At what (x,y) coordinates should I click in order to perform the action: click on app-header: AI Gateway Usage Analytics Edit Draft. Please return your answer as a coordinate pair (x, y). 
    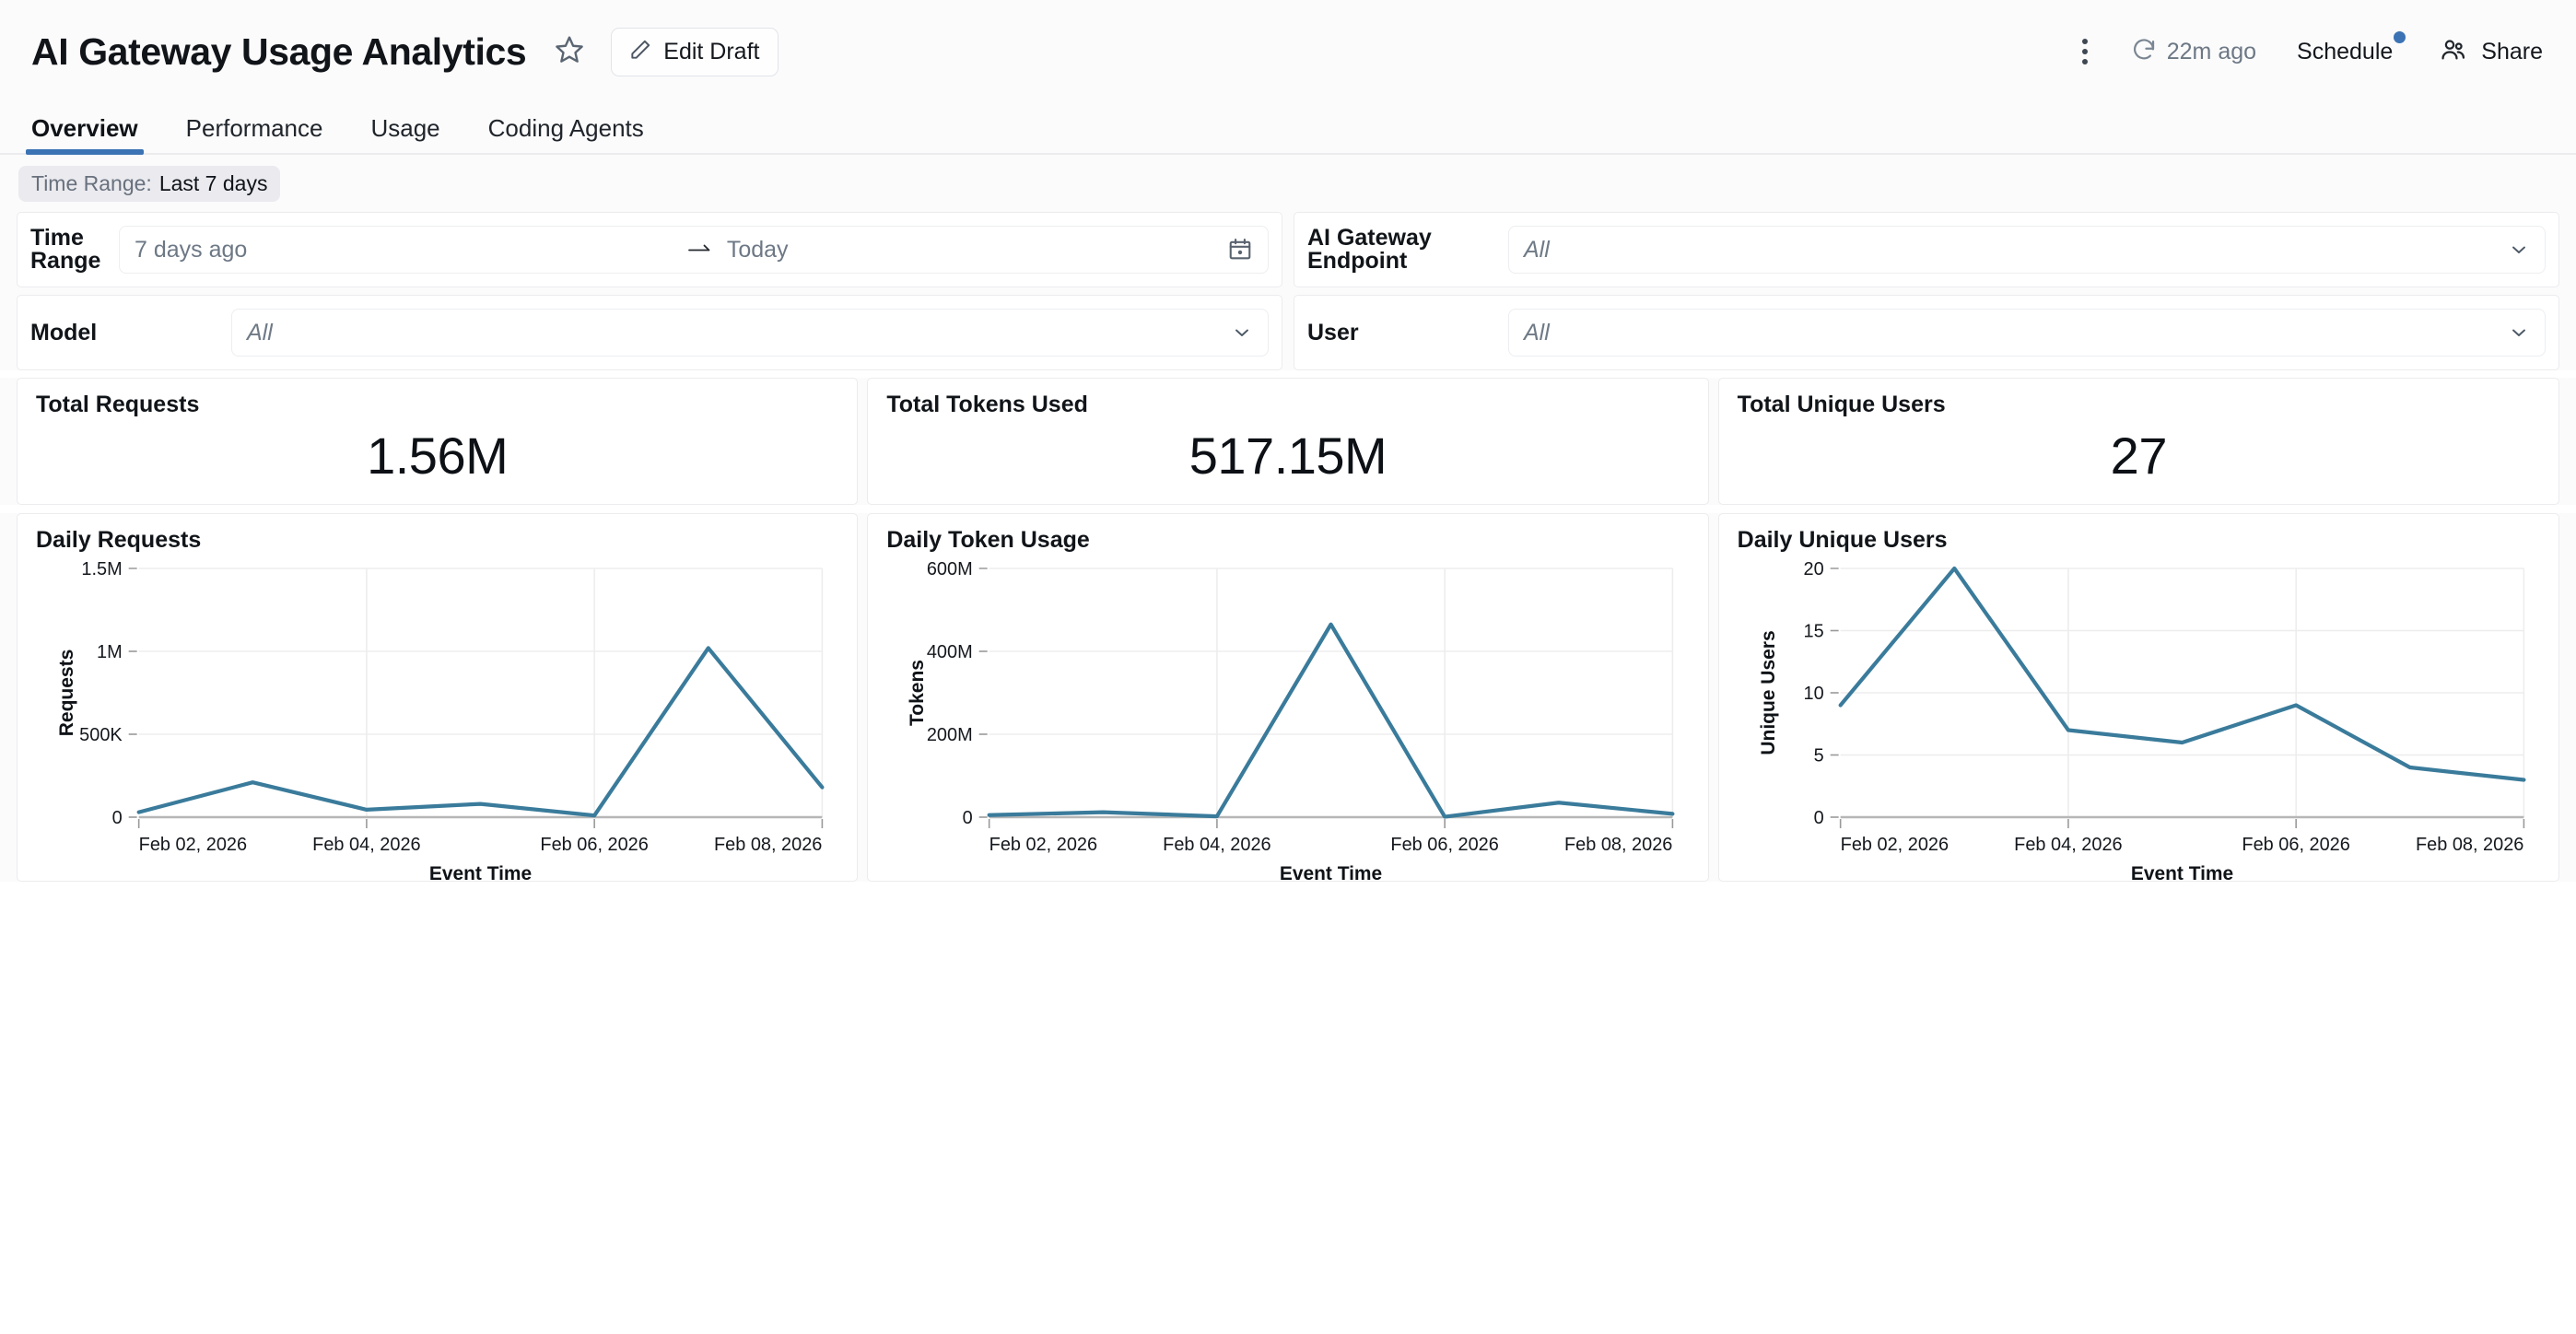
    Looking at the image, I should click on (1288, 51).